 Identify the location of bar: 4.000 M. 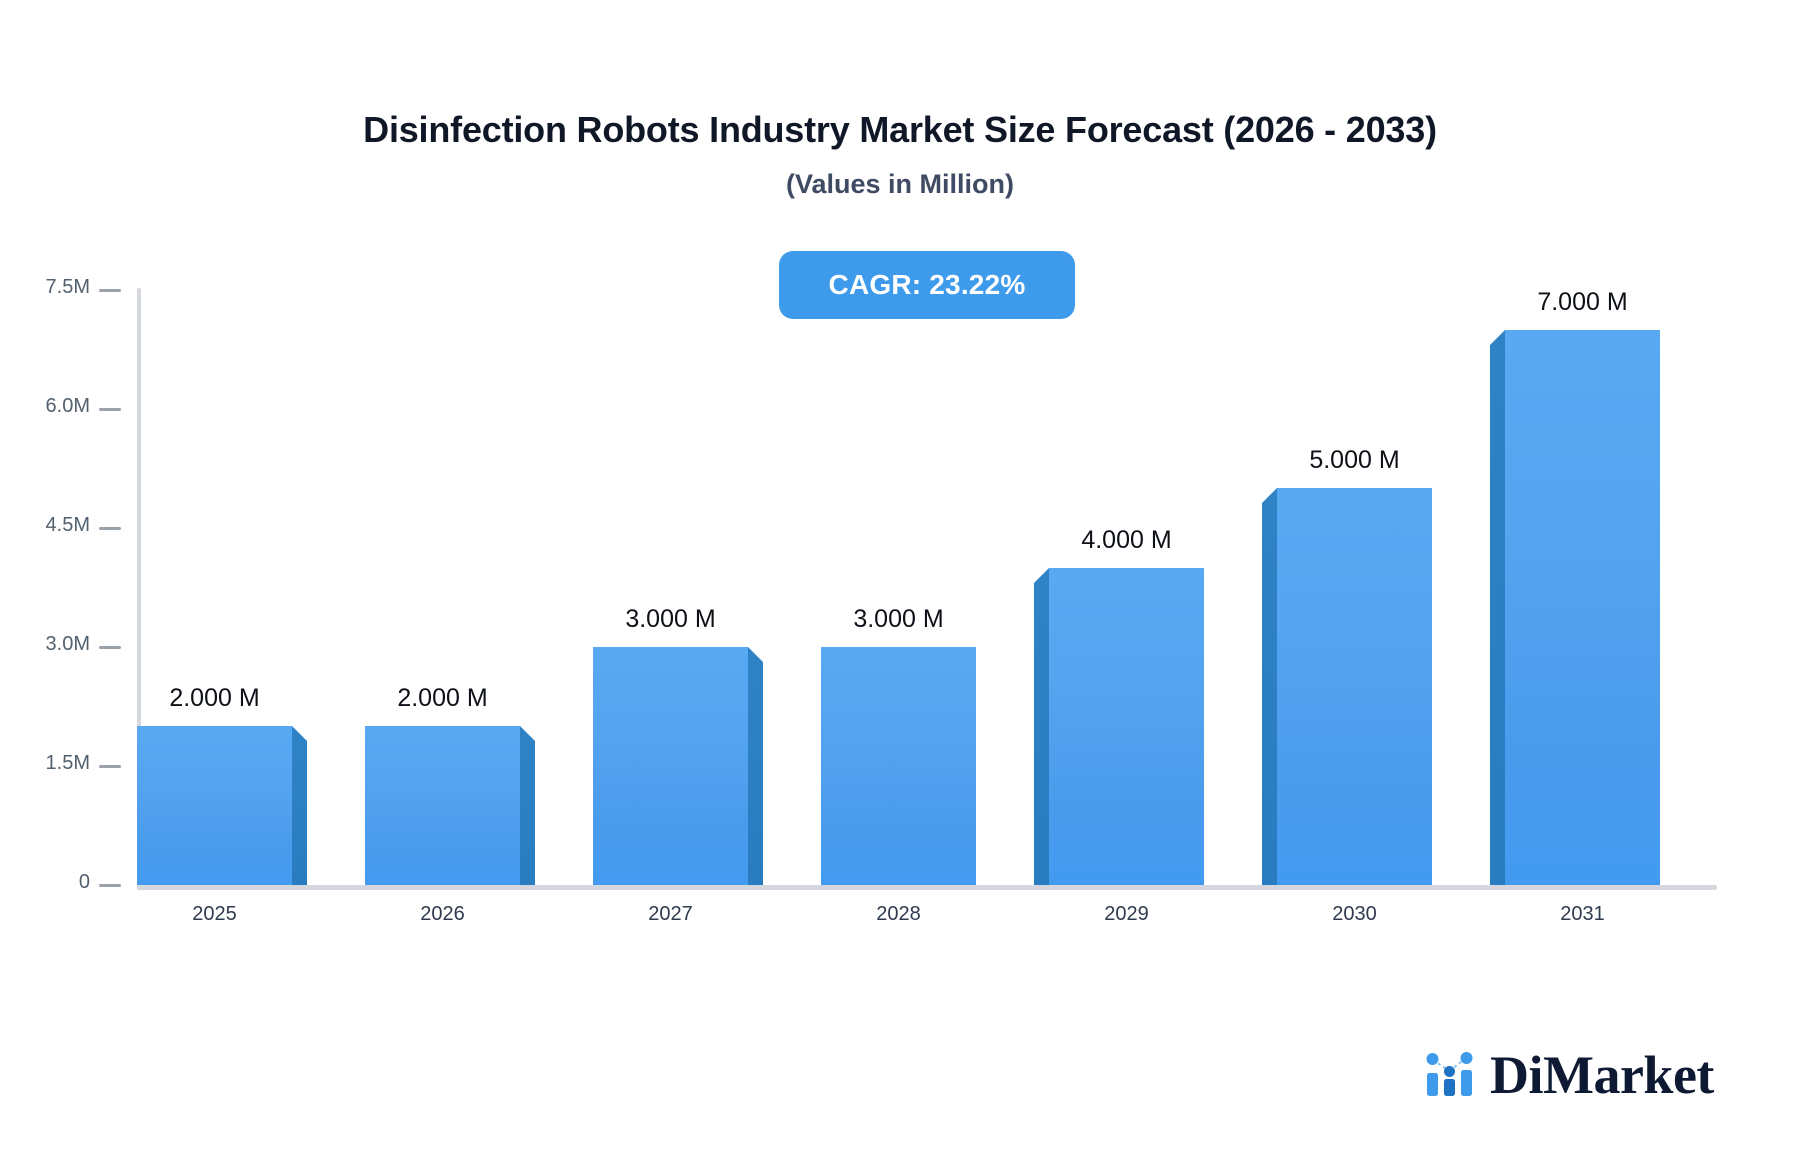
(1119, 705).